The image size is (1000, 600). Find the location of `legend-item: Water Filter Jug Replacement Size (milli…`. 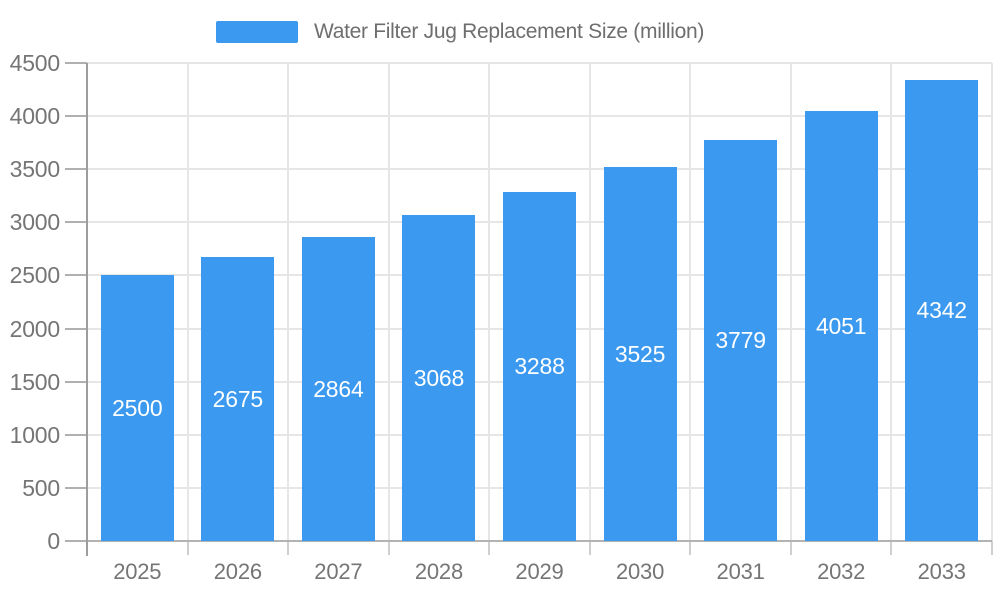

legend-item: Water Filter Jug Replacement Size (milli… is located at coordinates (460, 32).